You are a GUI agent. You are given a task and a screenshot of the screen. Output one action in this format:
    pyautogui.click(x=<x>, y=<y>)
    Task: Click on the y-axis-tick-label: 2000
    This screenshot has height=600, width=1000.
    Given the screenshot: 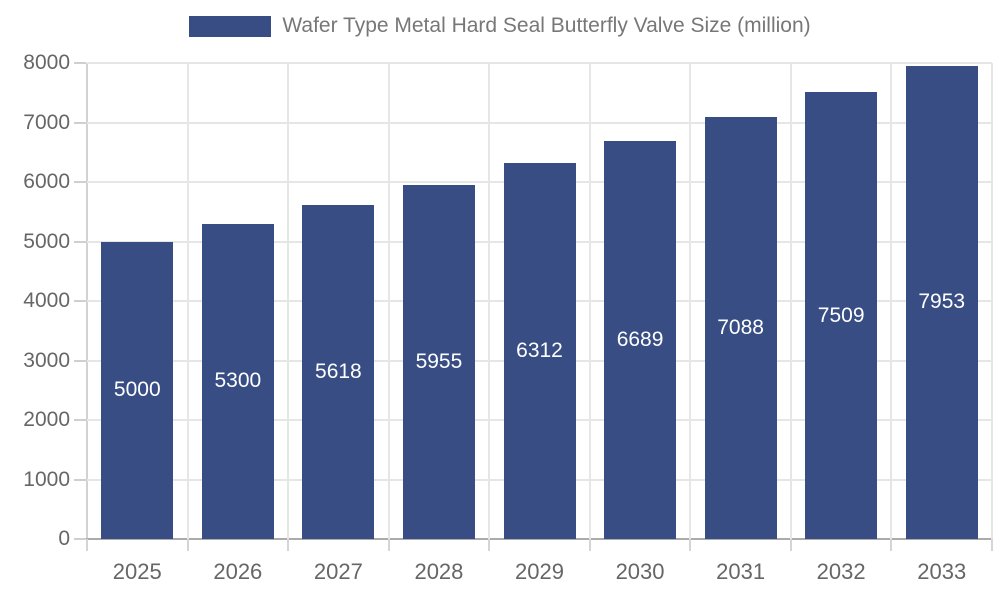 What is the action you would take?
    pyautogui.click(x=46, y=419)
    